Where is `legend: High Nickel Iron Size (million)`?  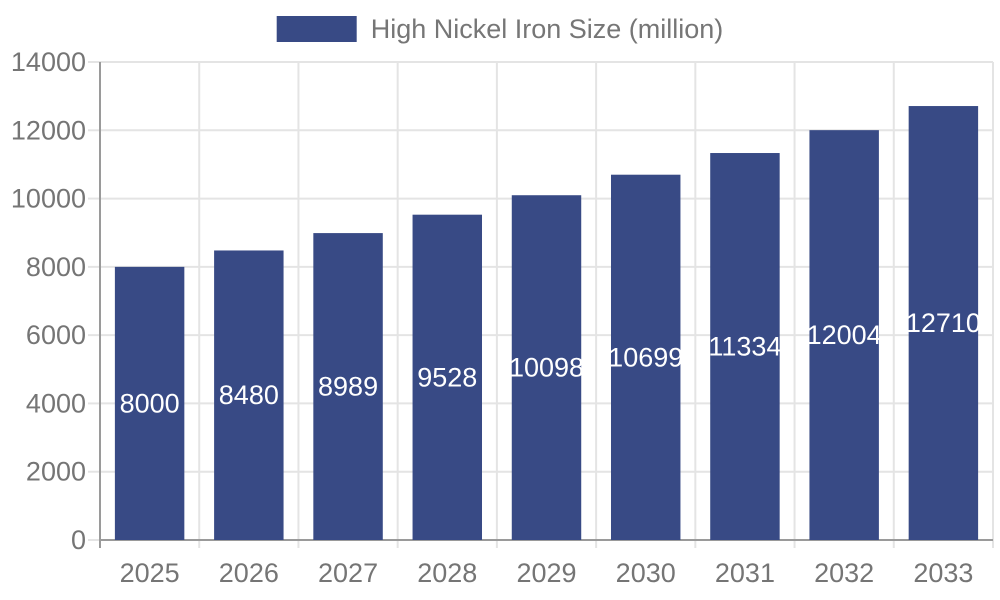 legend: High Nickel Iron Size (million) is located at coordinates (500, 29).